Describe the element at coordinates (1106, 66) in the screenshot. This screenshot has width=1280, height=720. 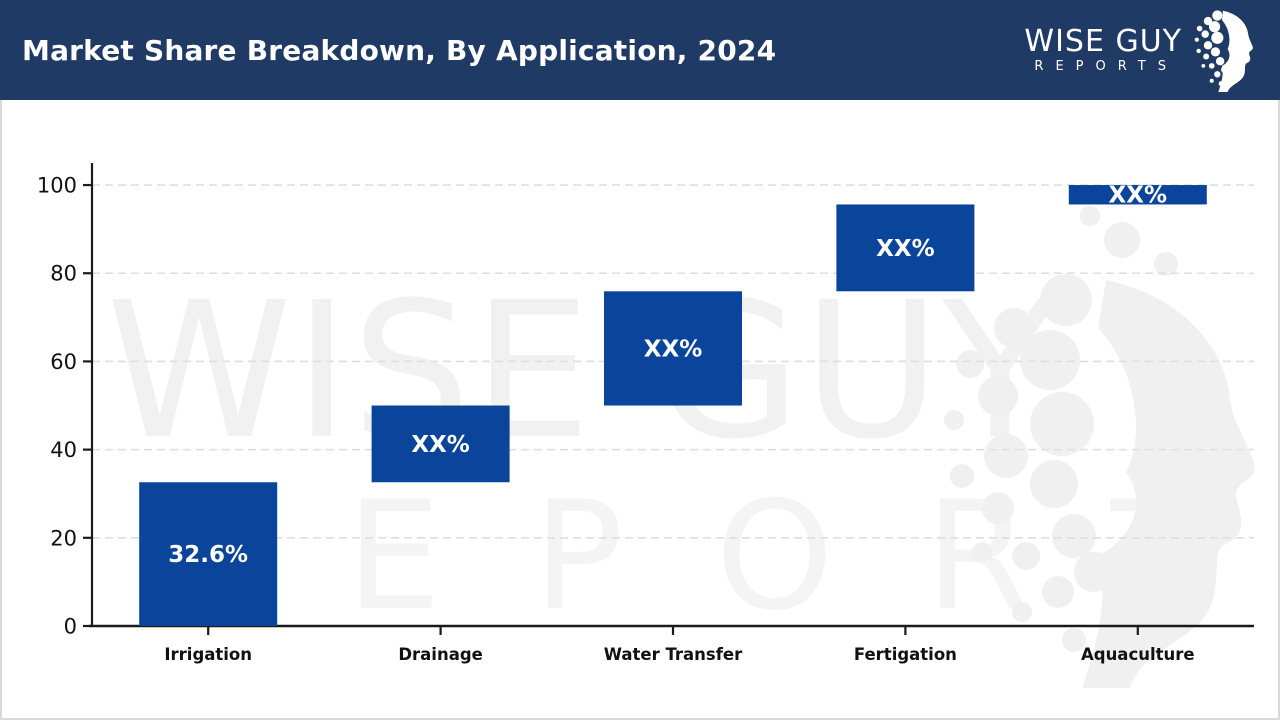
I see `logo-subtext: REPORTS` at that location.